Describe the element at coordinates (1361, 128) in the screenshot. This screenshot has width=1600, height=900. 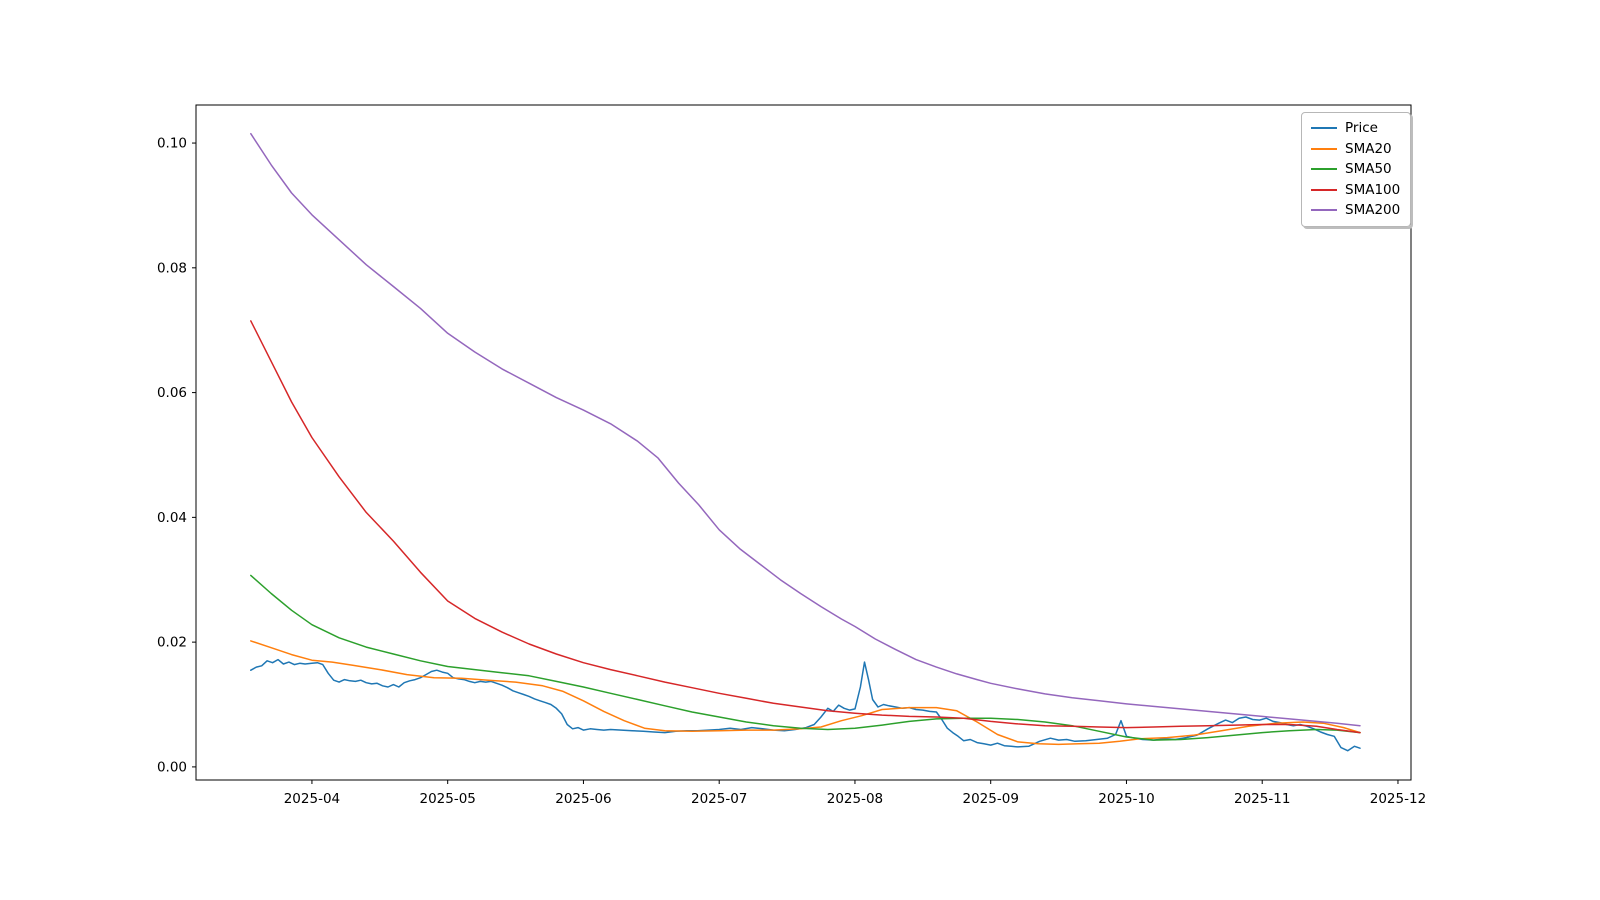
I see `legend-label-price: Price` at that location.